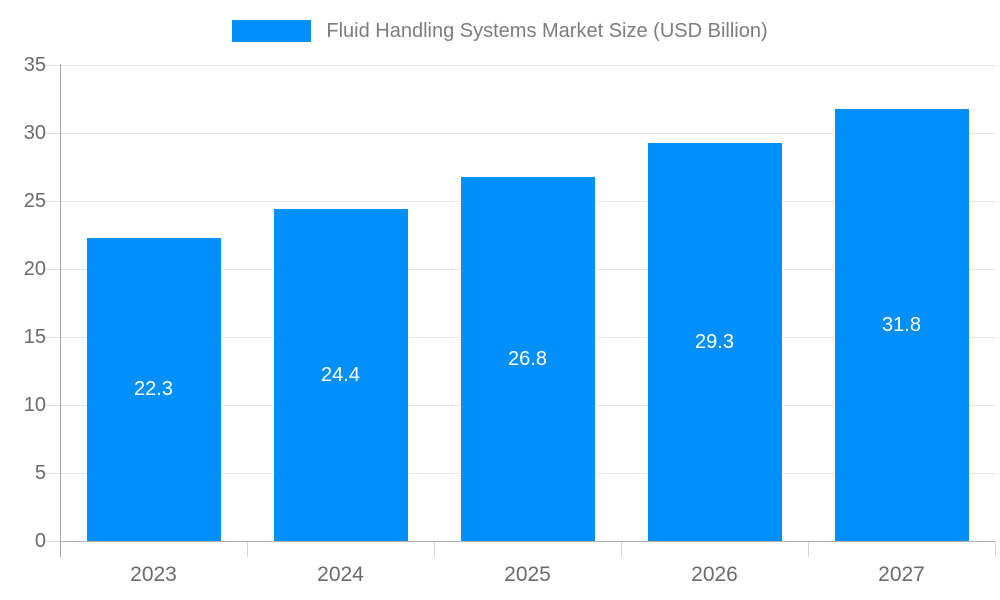 This screenshot has height=600, width=1000. What do you see at coordinates (40, 473) in the screenshot?
I see `y-axis-label: 5` at bounding box center [40, 473].